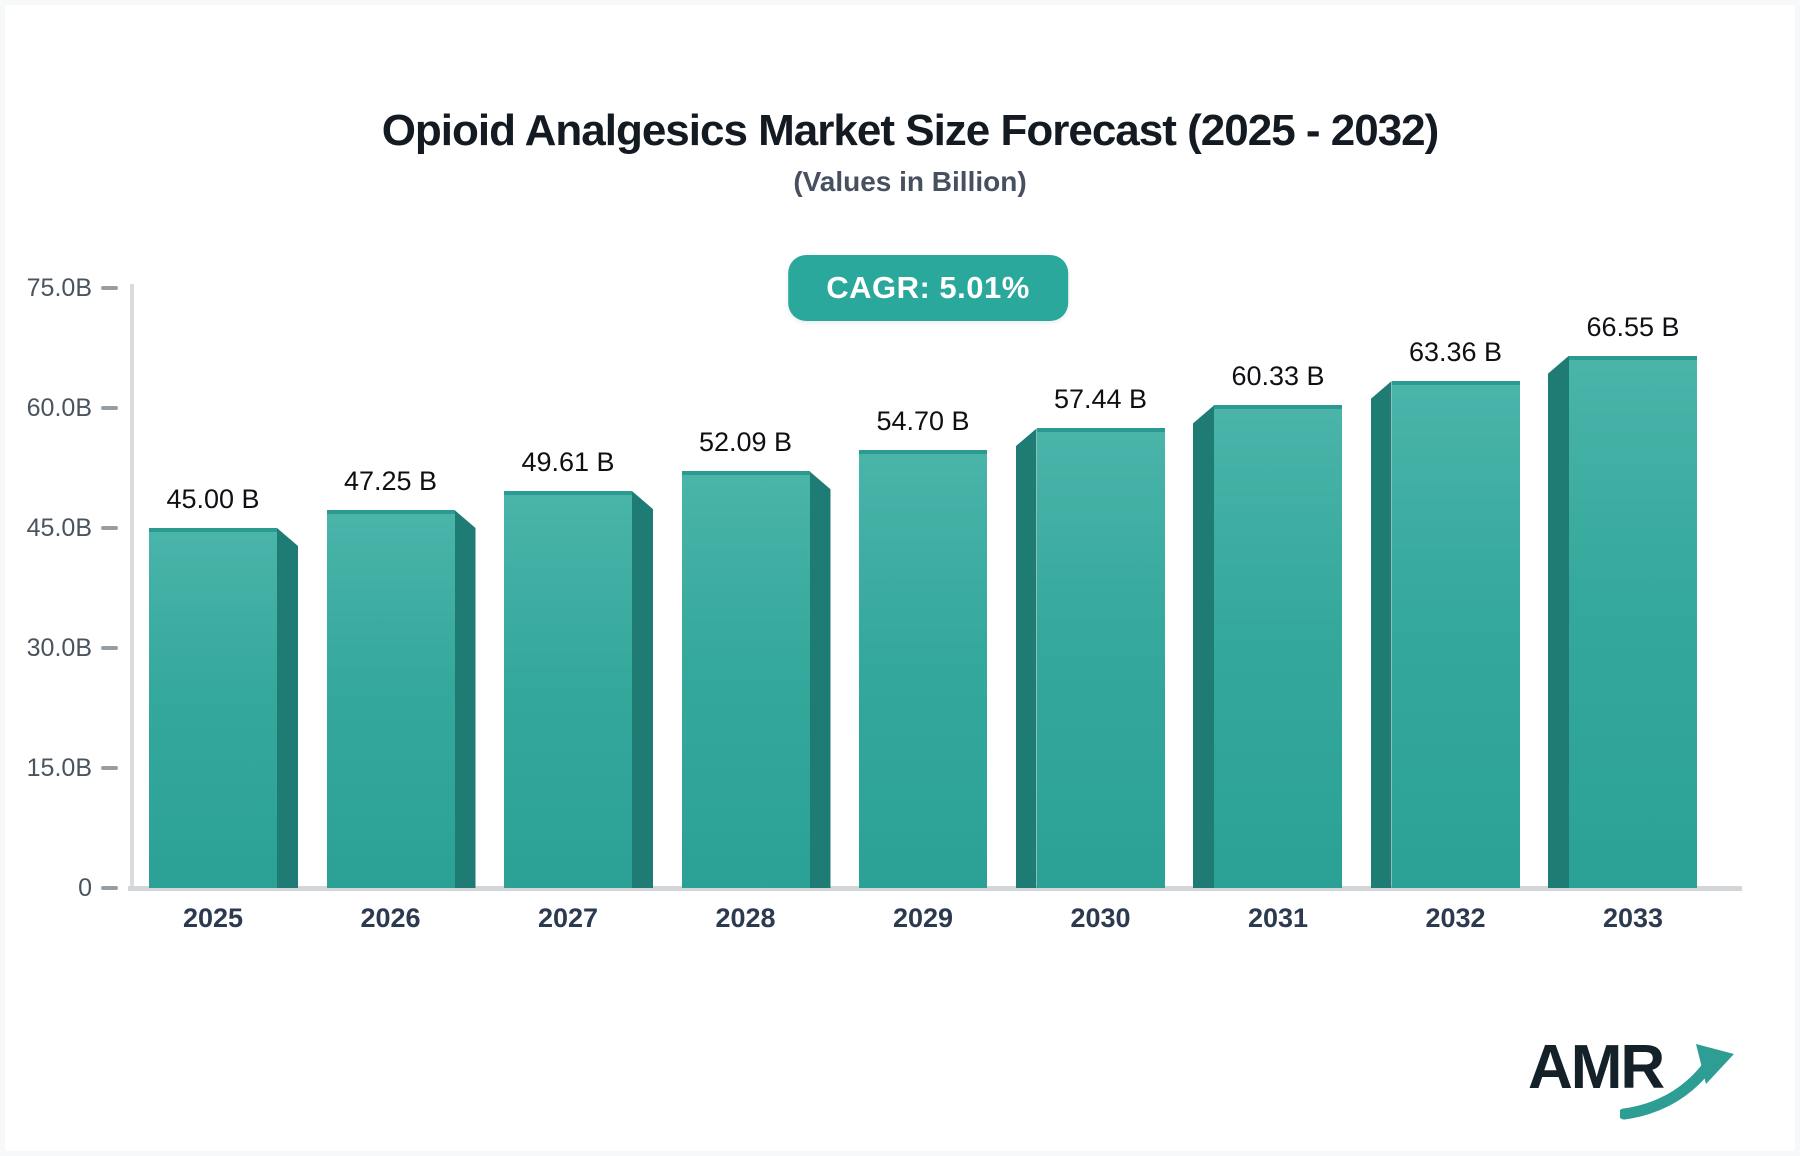 The image size is (1800, 1156). I want to click on bar-value-label: 57.44 B, so click(1100, 399).